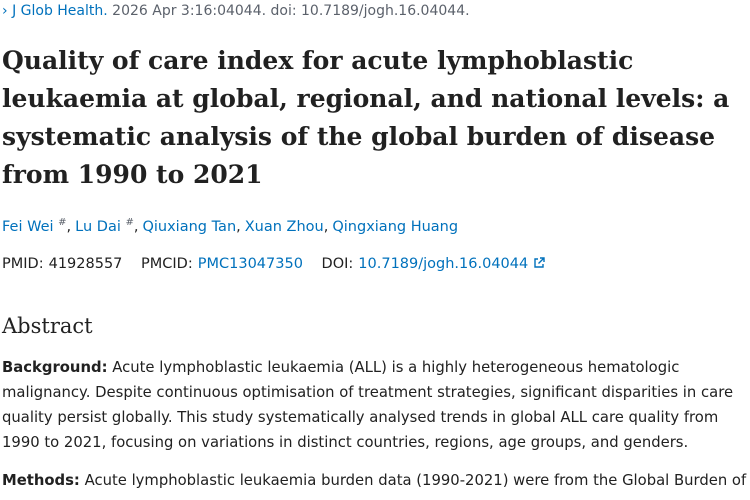 This screenshot has width=750, height=500. I want to click on author-link: Fei Wei, so click(28, 226).